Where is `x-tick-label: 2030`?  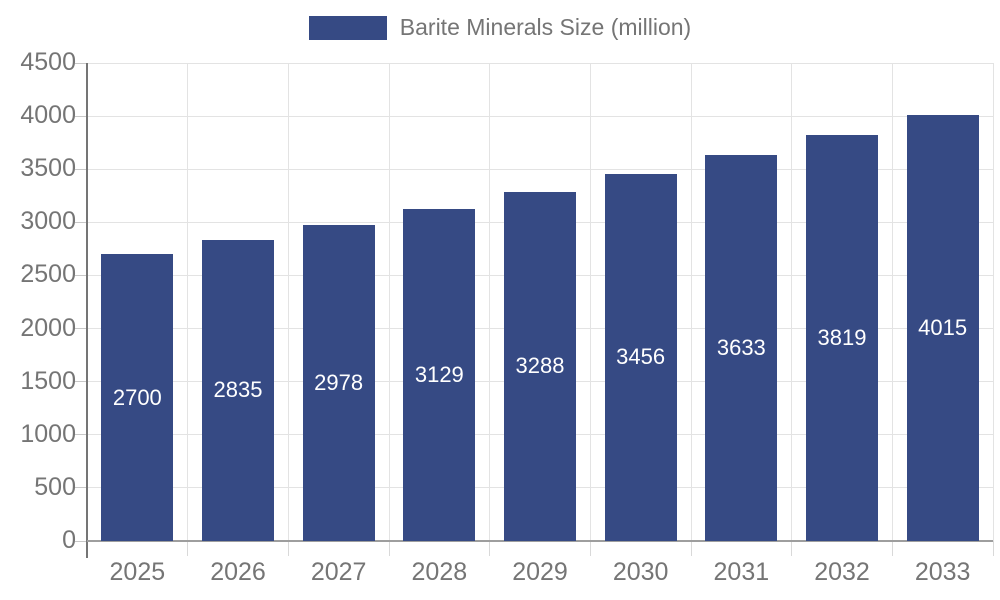
x-tick-label: 2030 is located at coordinates (640, 572).